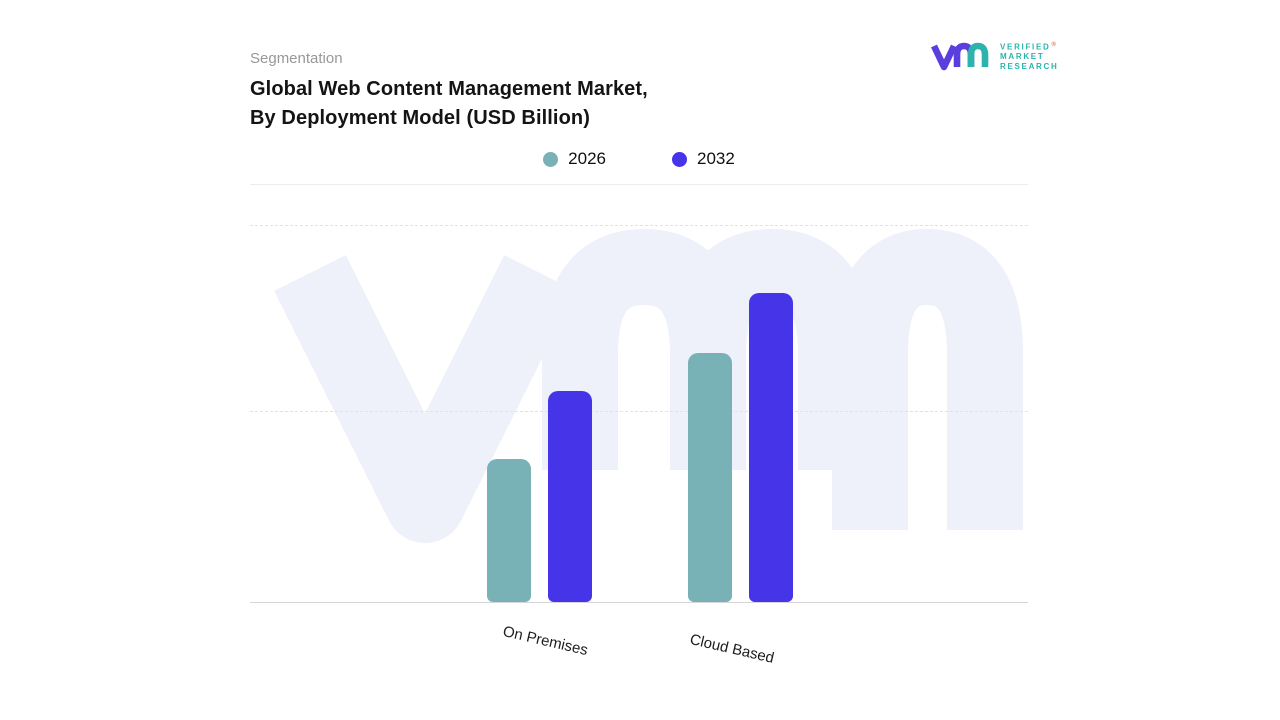 This screenshot has width=1280, height=720. Describe the element at coordinates (639, 225) in the screenshot. I see `gridline-top` at that location.